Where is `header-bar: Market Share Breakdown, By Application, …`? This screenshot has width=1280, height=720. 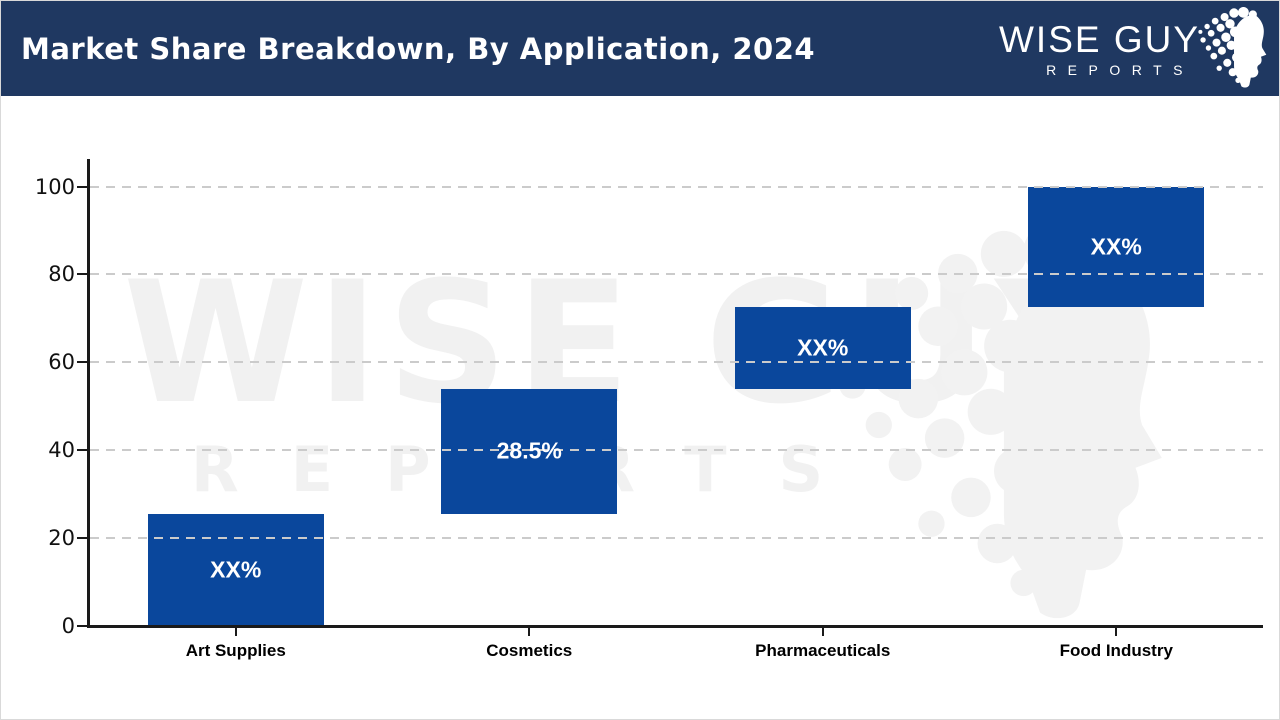
header-bar: Market Share Breakdown, By Application, … is located at coordinates (640, 48).